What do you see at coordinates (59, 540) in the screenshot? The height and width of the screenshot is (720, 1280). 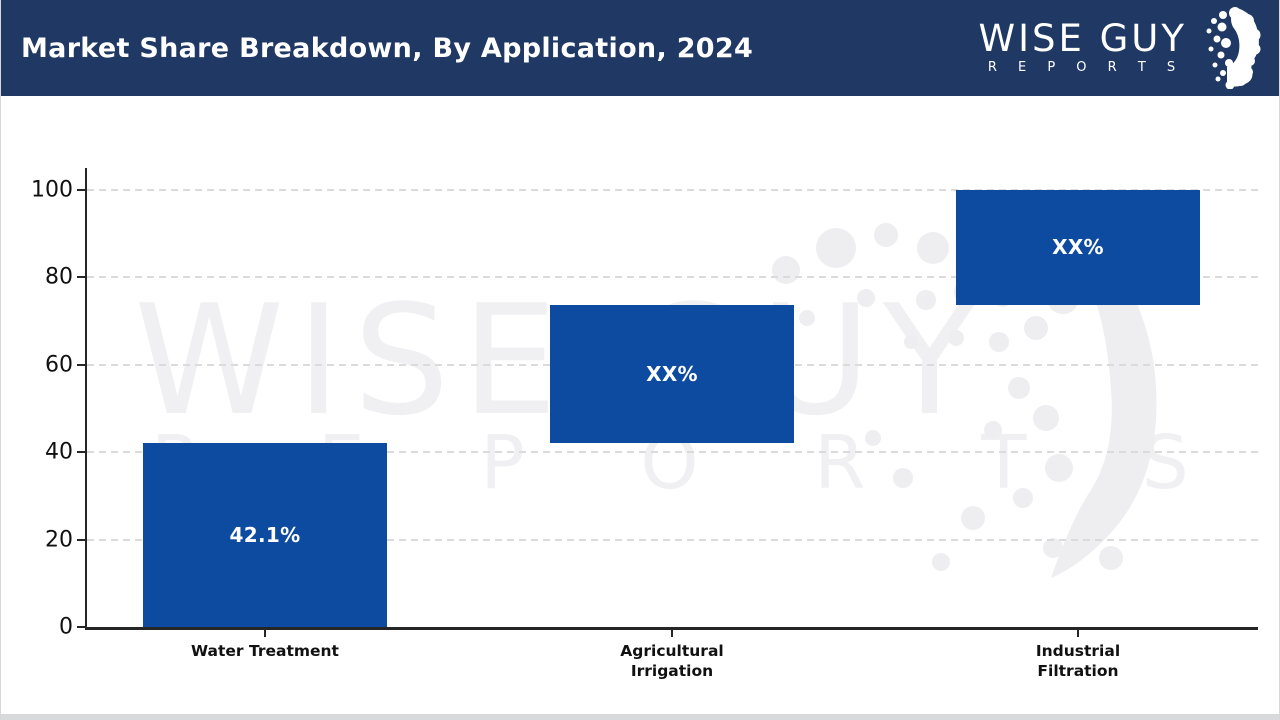 I see `y-tick-label: 20` at bounding box center [59, 540].